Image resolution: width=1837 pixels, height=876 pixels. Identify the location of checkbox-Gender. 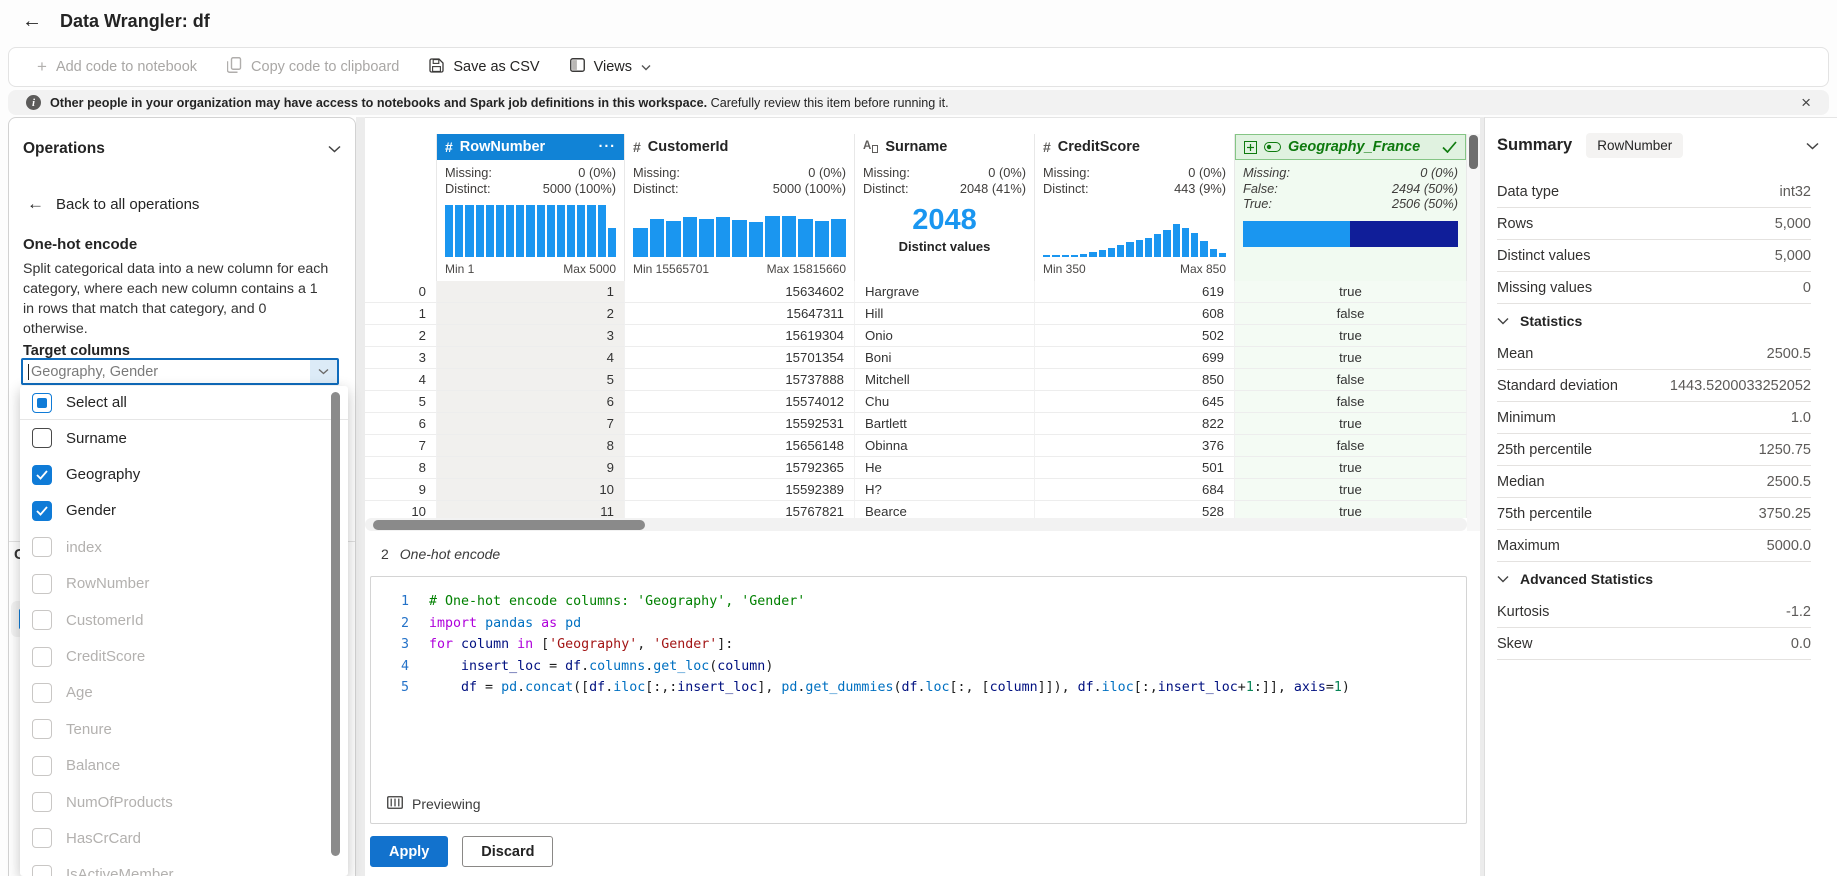
(42, 510).